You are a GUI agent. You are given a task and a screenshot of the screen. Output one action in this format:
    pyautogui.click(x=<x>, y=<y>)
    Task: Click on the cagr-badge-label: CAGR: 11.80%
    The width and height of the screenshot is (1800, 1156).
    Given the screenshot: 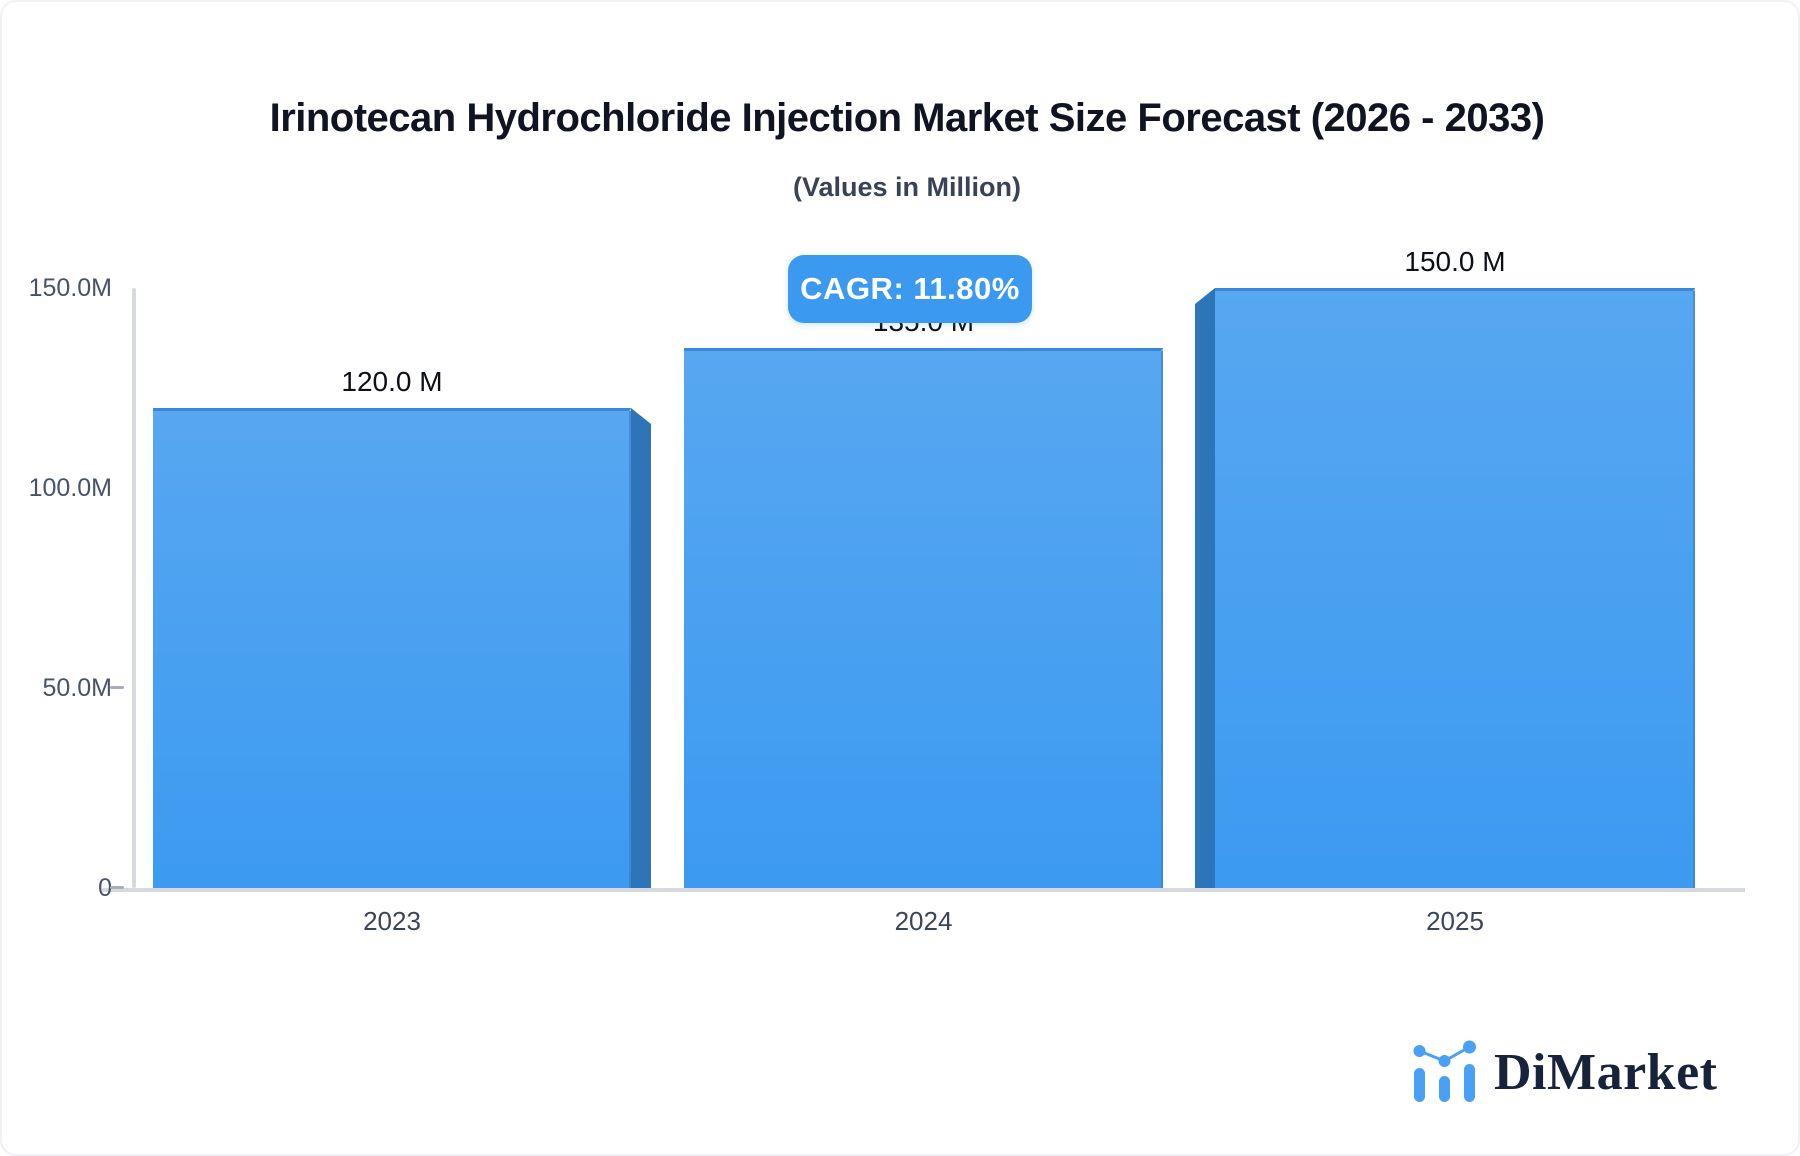 What is the action you would take?
    pyautogui.click(x=910, y=288)
    